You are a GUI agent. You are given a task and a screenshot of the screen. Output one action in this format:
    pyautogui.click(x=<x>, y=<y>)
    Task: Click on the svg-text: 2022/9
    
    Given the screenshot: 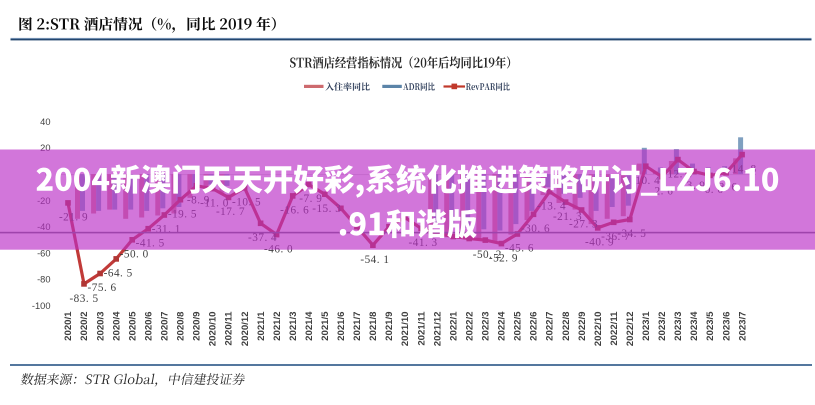 What is the action you would take?
    pyautogui.click(x=582, y=326)
    